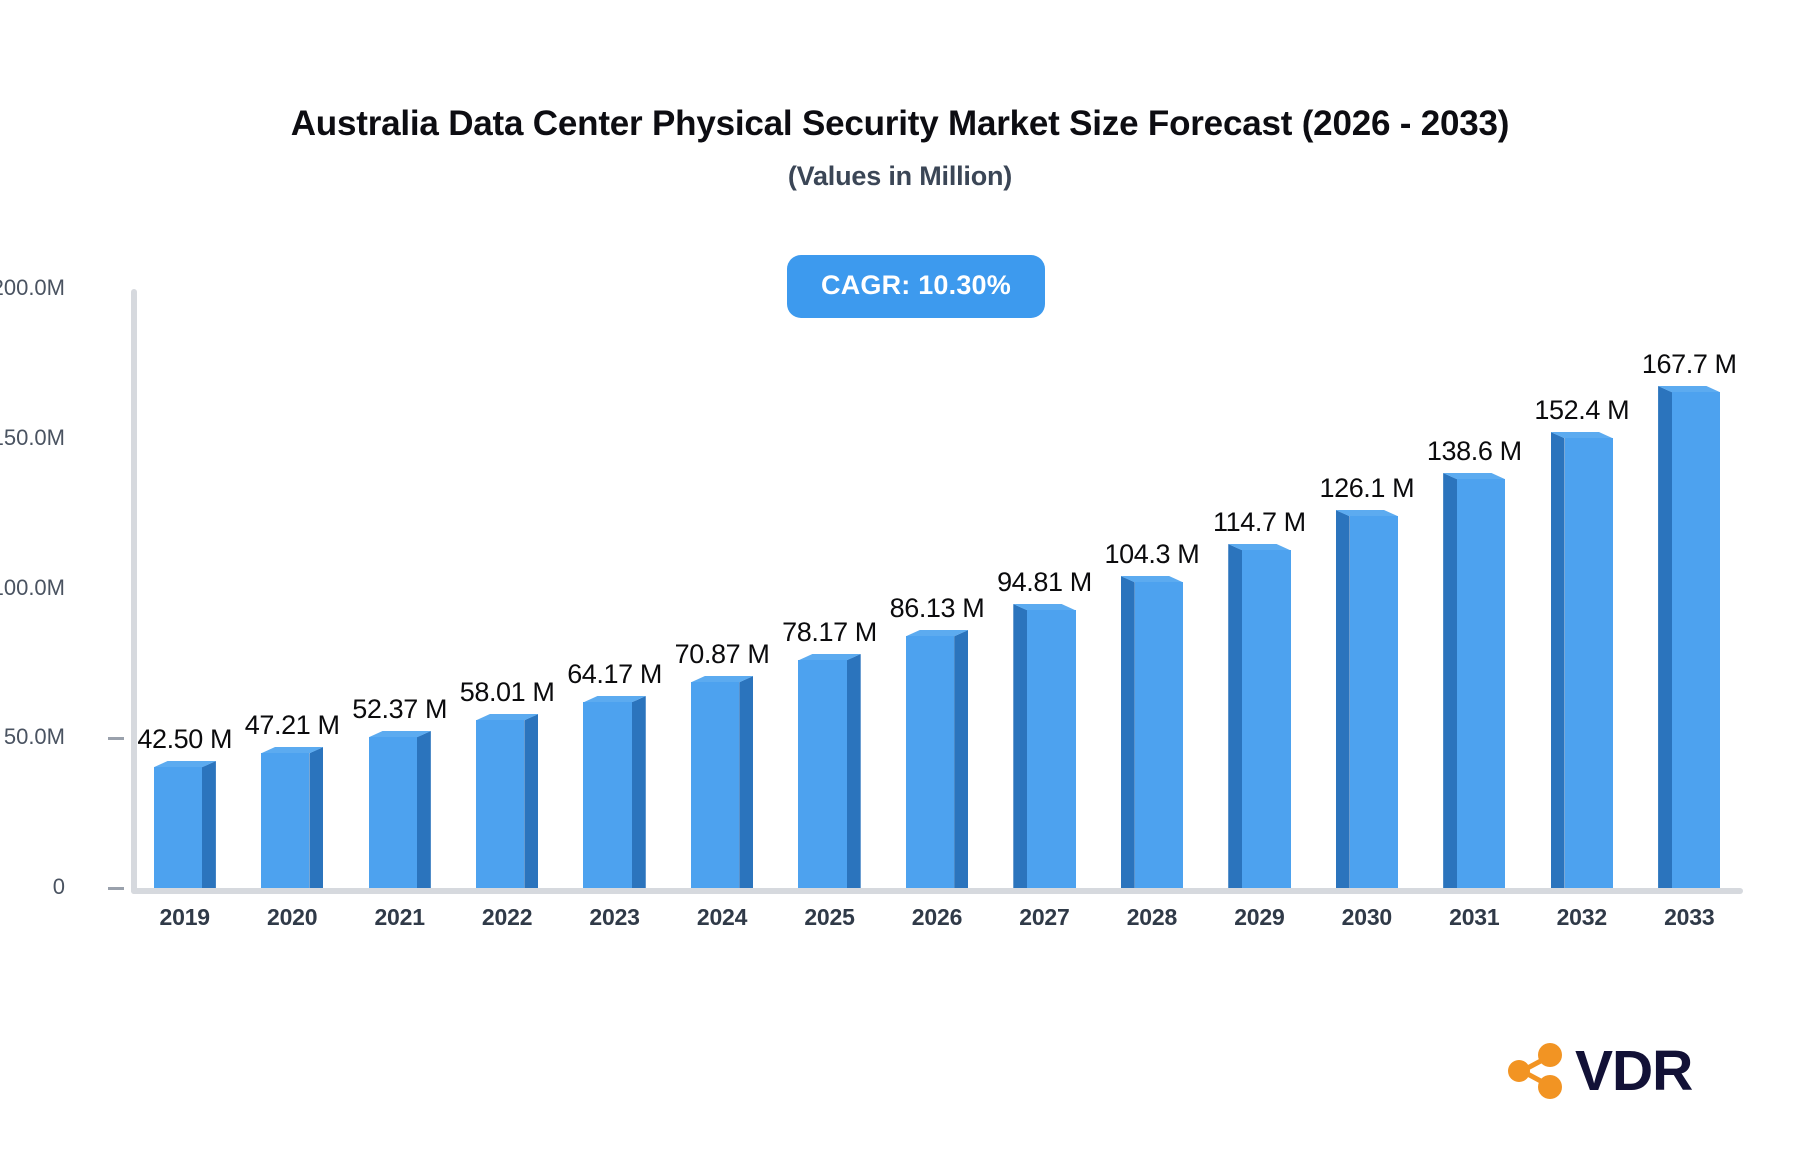  I want to click on logo-text: VDR, so click(1634, 1070).